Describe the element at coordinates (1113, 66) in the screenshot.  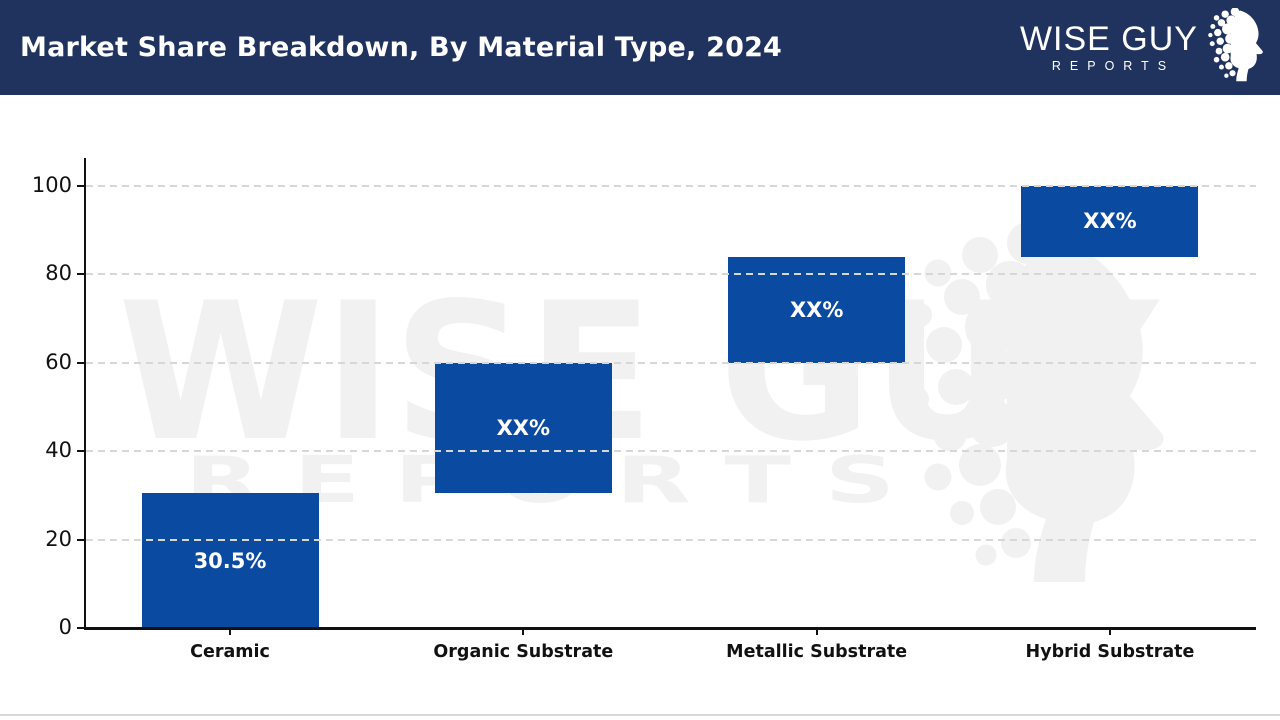
I see `logo-reports-label: REPORTS` at that location.